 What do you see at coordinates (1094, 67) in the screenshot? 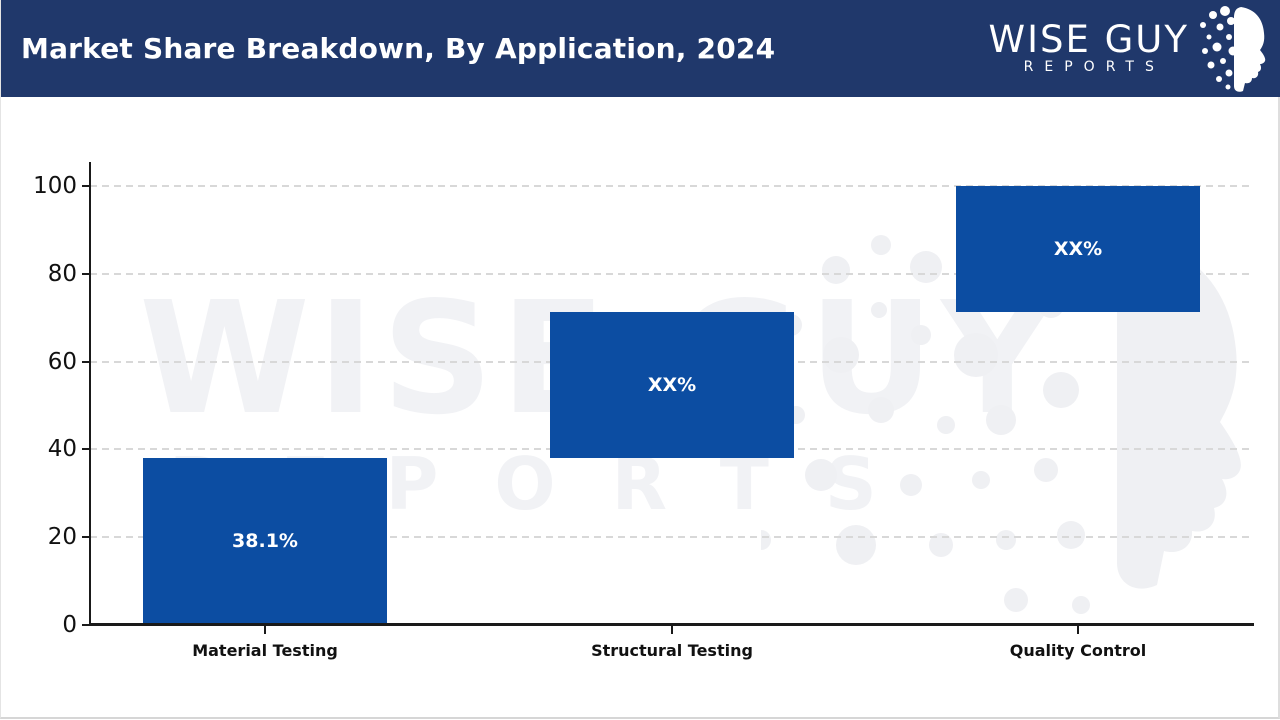
I see `logo-subtitle: REPORTS` at bounding box center [1094, 67].